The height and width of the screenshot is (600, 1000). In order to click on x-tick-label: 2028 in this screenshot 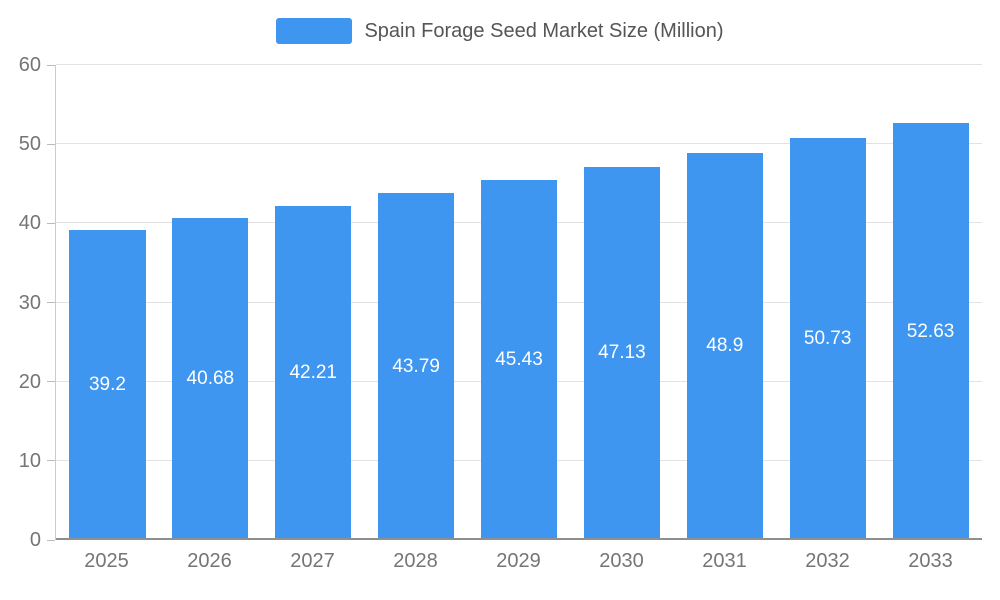, I will do `click(415, 561)`.